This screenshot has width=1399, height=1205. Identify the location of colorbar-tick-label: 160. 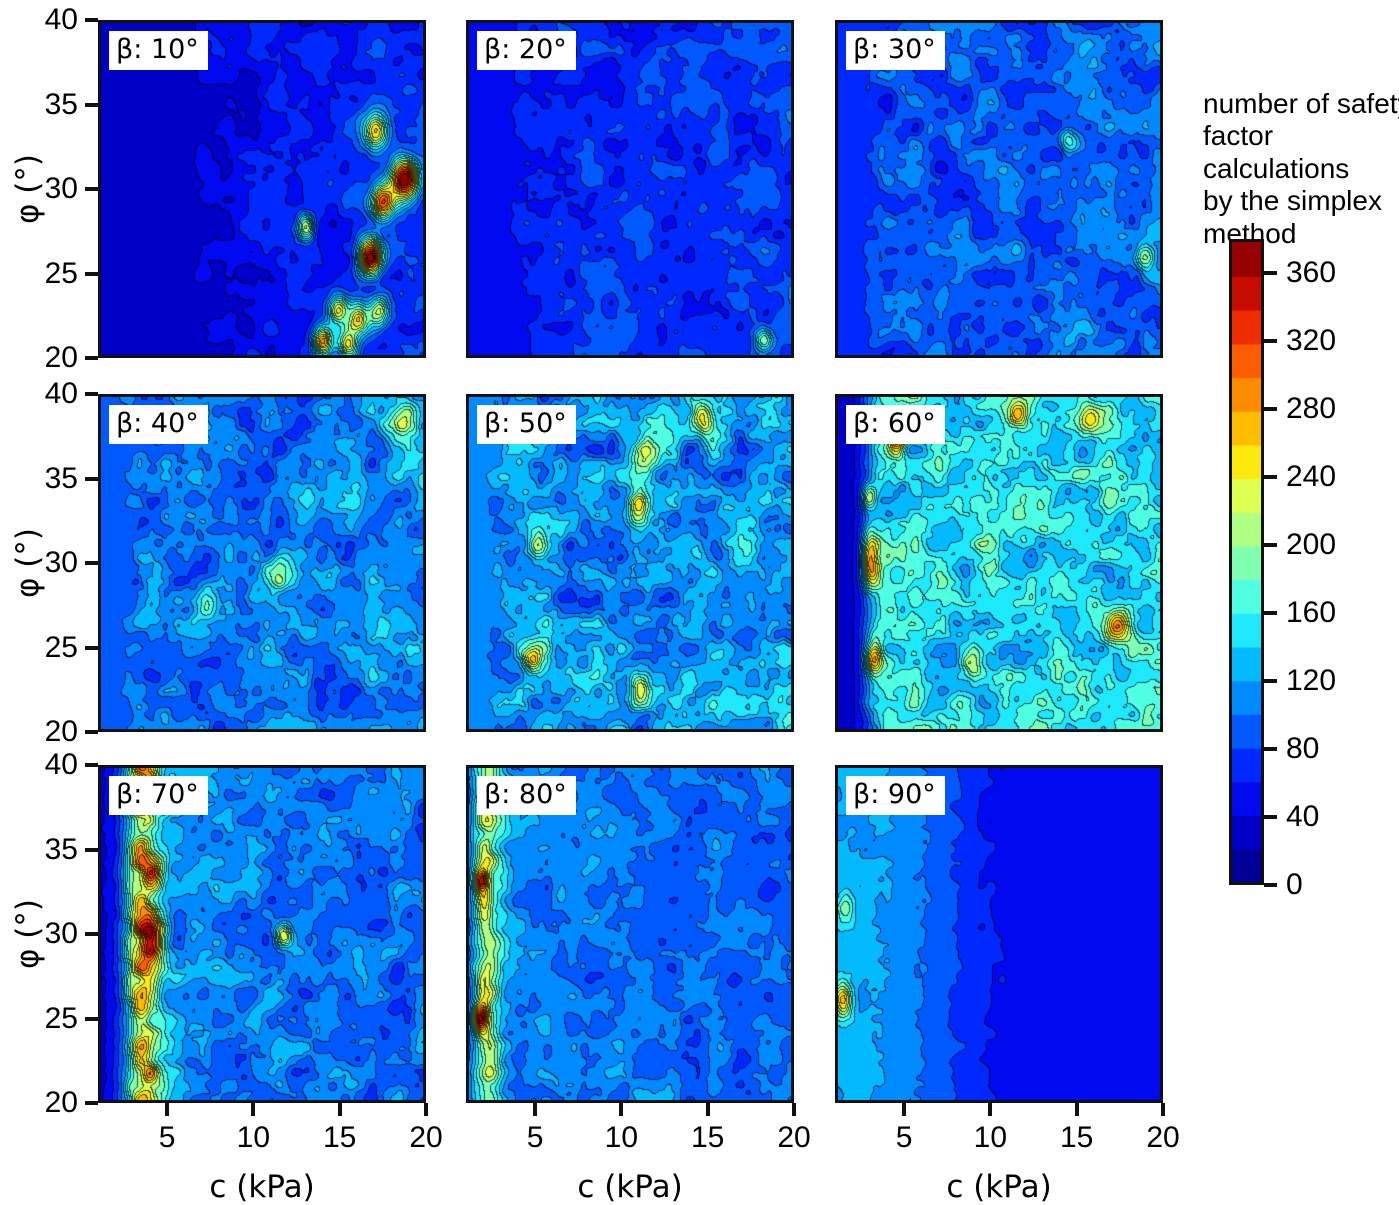
(1311, 612).